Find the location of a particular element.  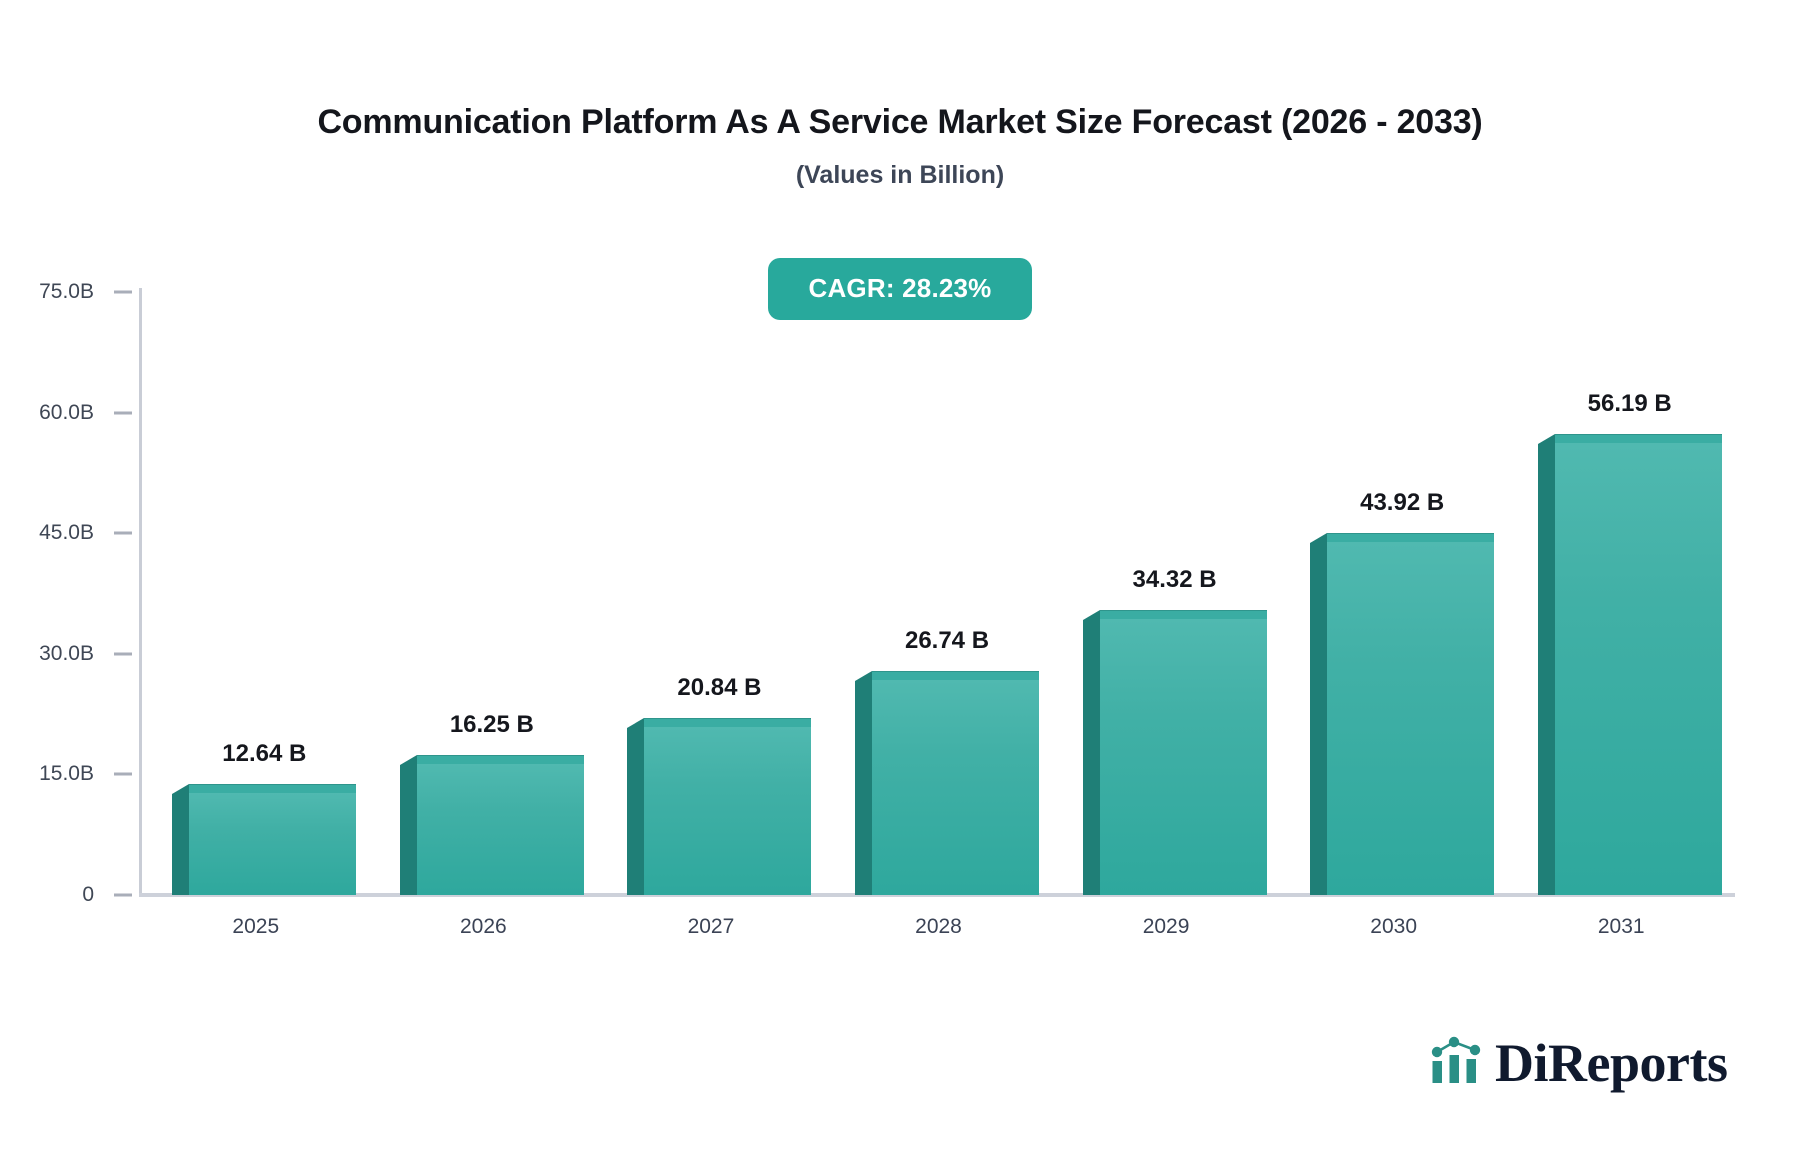

cagr-badge: CAGR: 28.23% is located at coordinates (900, 289).